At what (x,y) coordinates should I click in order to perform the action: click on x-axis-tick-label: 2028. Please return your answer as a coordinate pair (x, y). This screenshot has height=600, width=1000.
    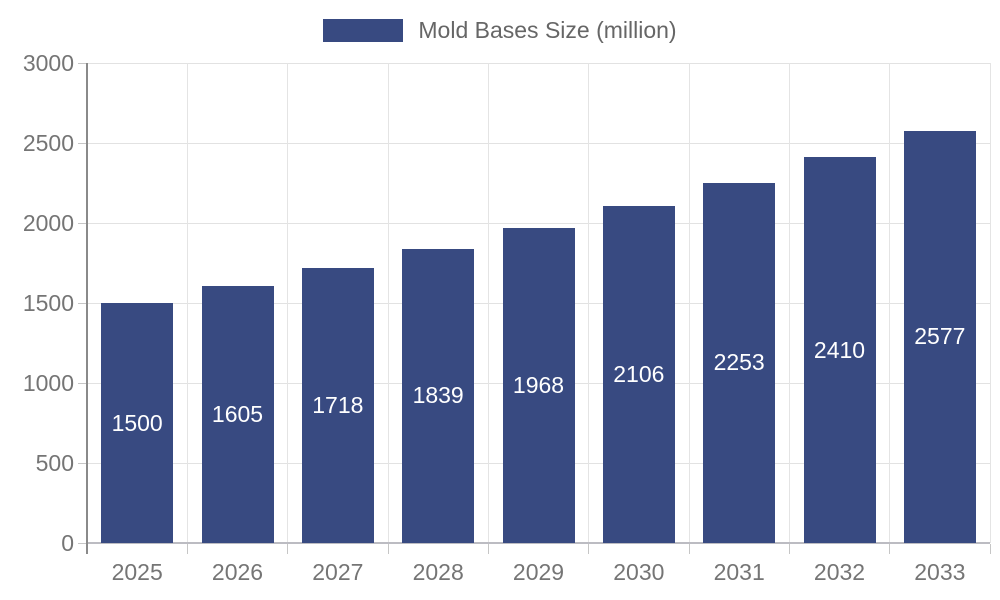
    Looking at the image, I should click on (438, 572).